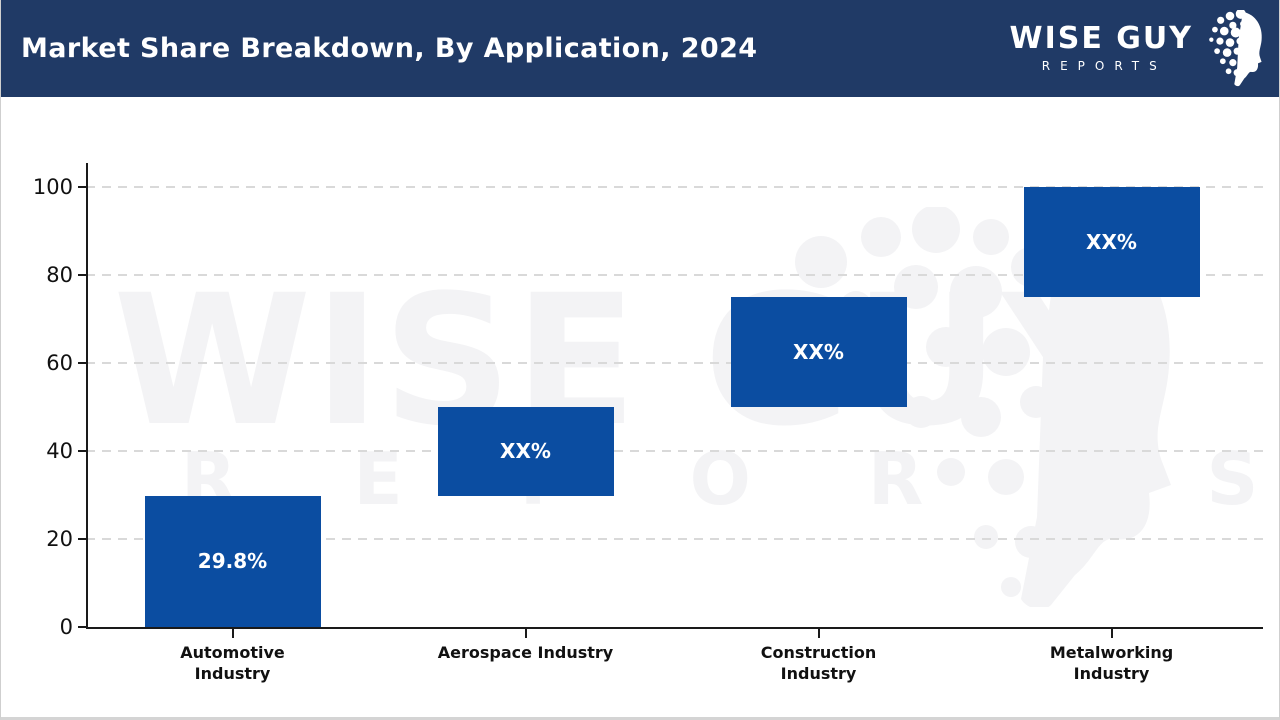 This screenshot has width=1280, height=720. Describe the element at coordinates (59, 363) in the screenshot. I see `y-tick-label: 60` at that location.